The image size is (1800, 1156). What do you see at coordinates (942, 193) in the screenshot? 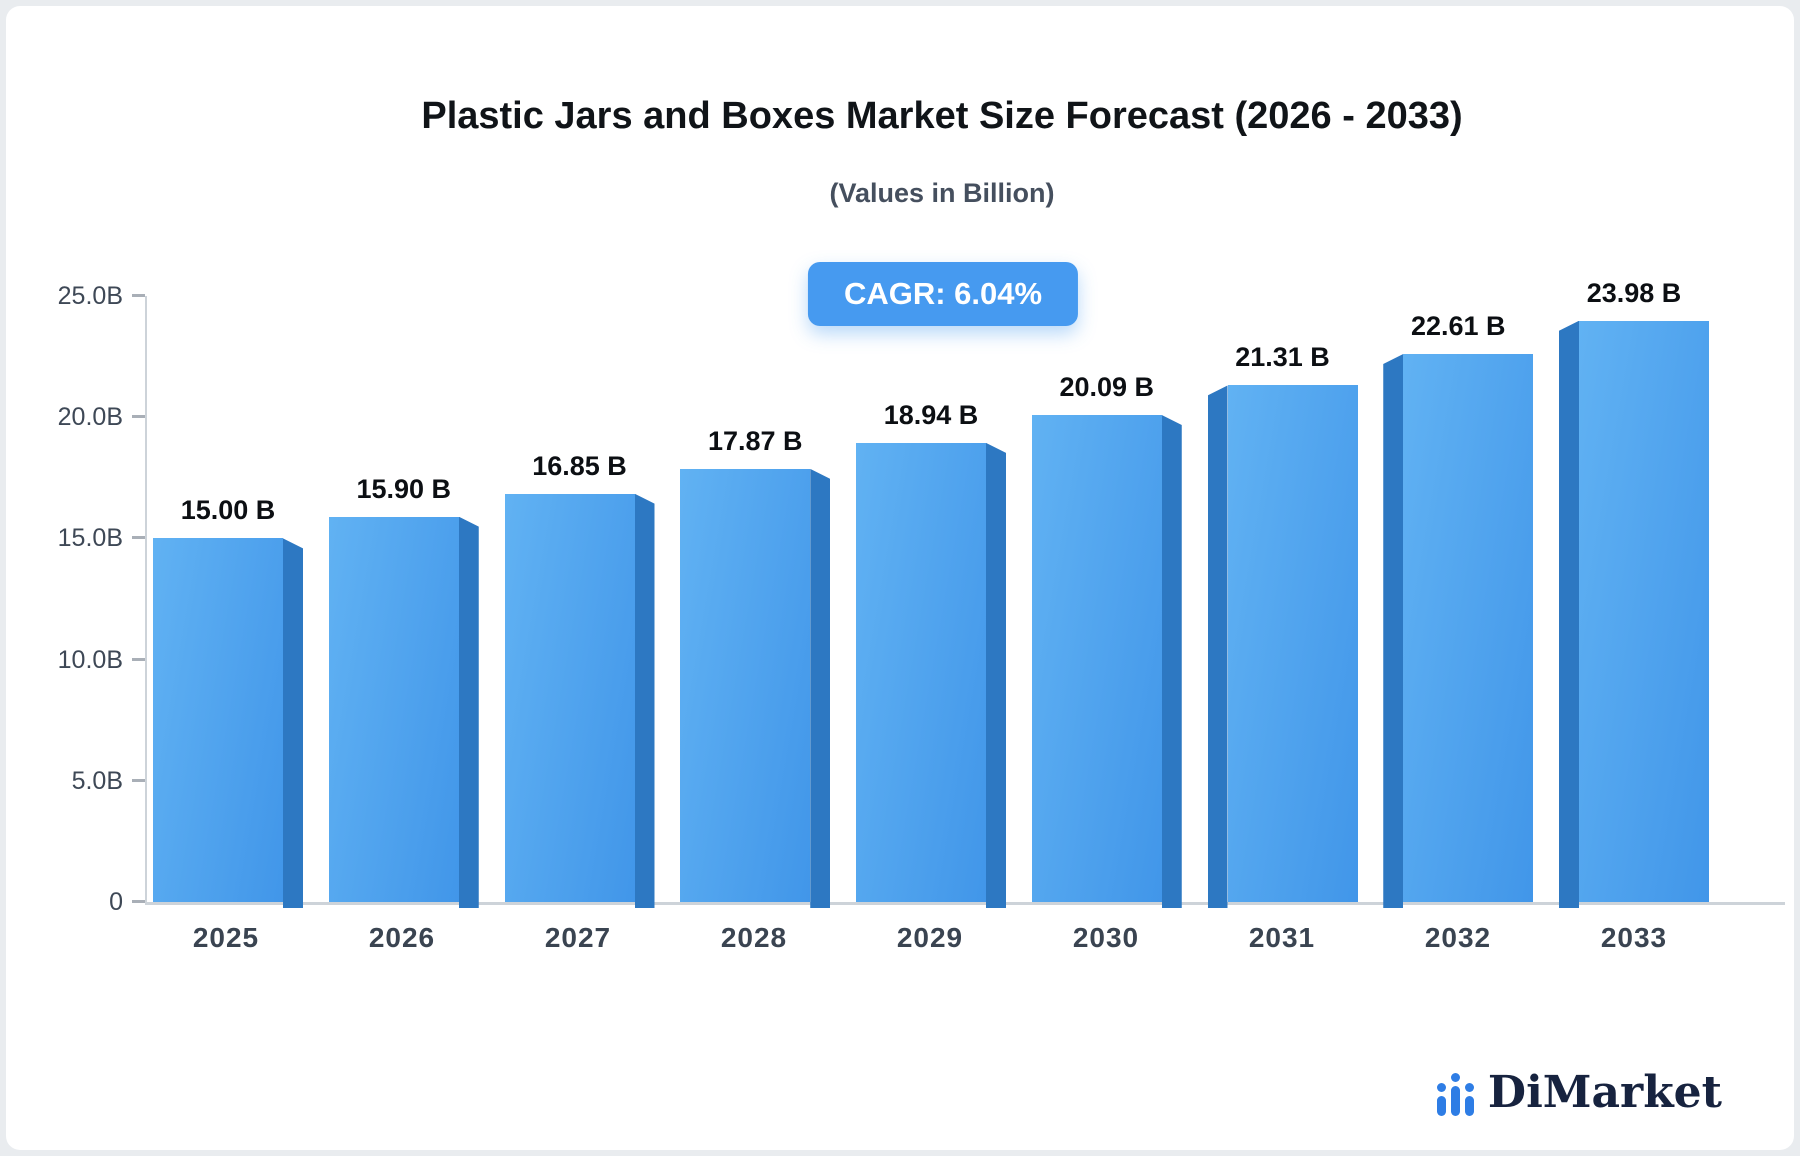
I see `chart-subtitle: (Values in Billion)` at bounding box center [942, 193].